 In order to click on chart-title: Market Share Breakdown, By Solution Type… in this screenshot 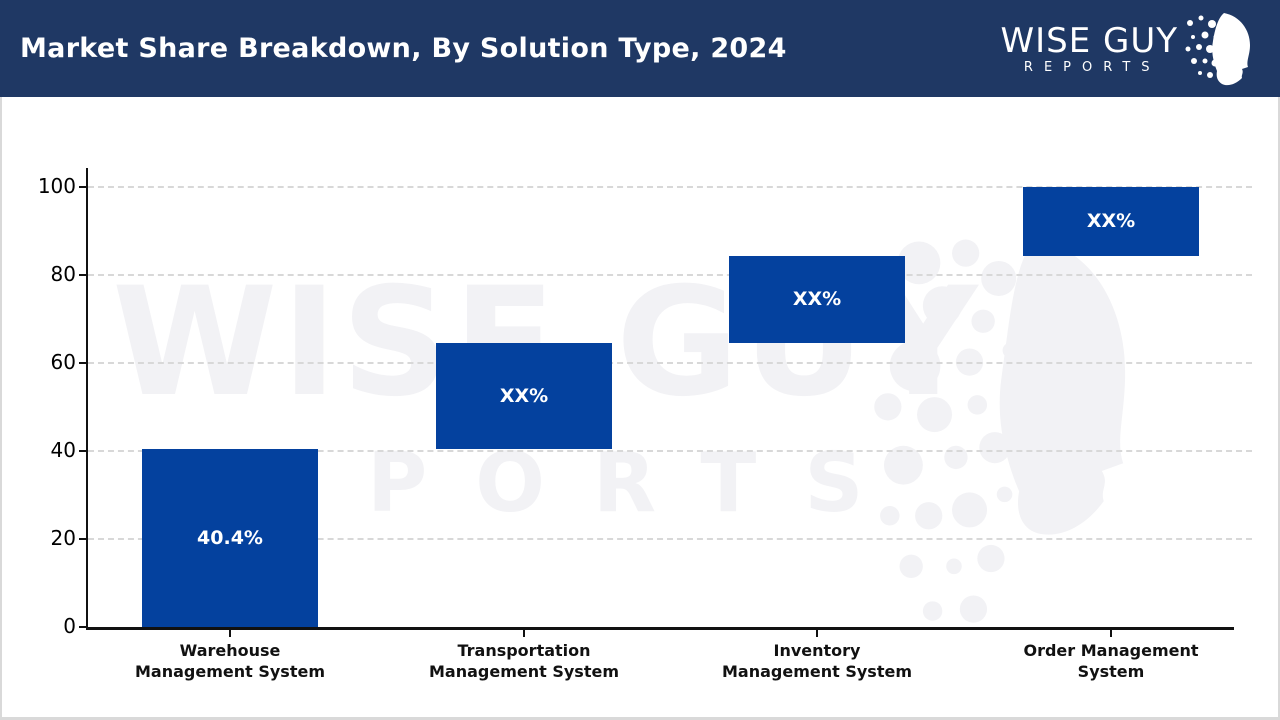, I will do `click(403, 48)`.